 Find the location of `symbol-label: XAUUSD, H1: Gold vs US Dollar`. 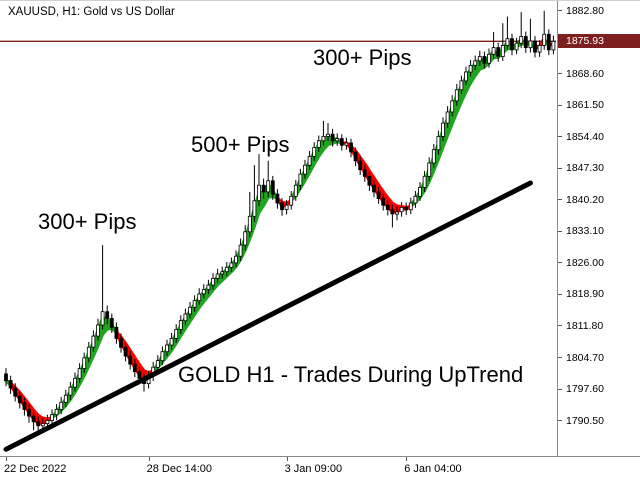

symbol-label: XAUUSD, H1: Gold vs US Dollar is located at coordinates (91, 12).